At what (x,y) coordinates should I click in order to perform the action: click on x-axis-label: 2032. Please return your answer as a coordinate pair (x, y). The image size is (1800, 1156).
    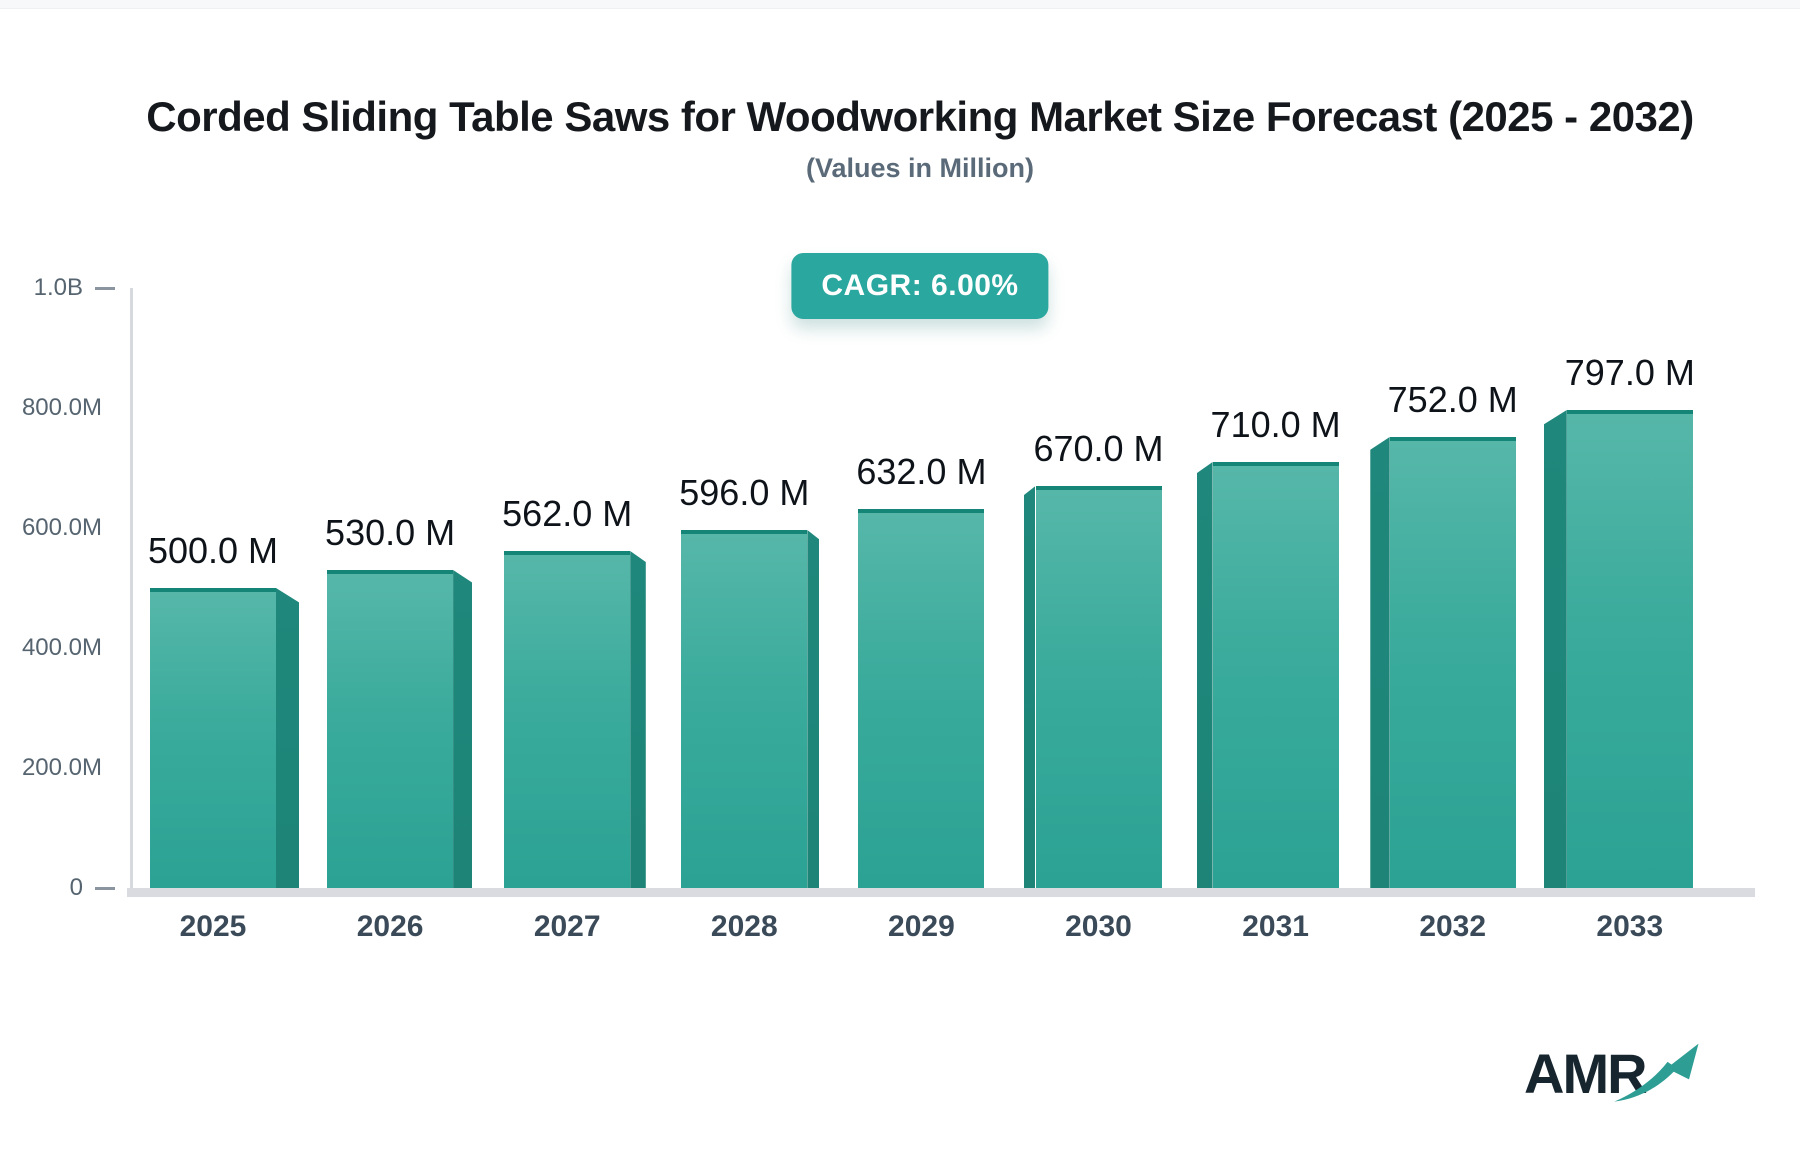
    Looking at the image, I should click on (1453, 926).